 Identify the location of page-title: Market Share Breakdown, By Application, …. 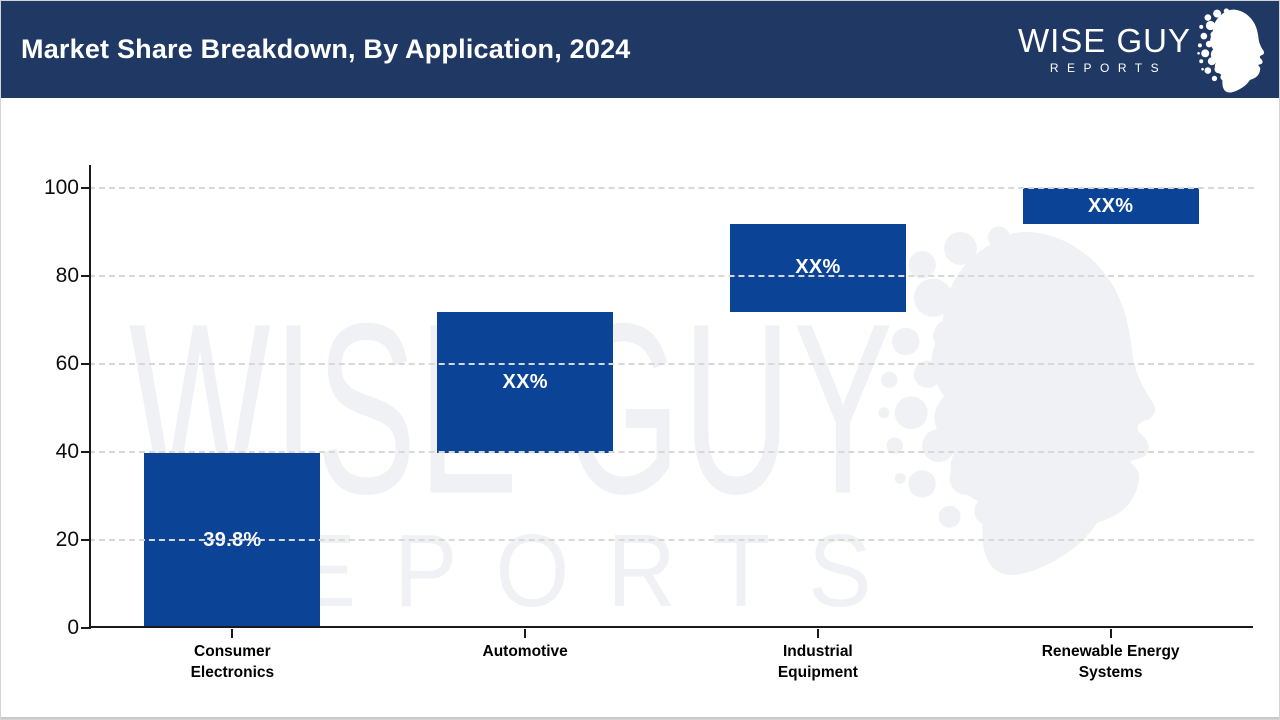
(326, 49).